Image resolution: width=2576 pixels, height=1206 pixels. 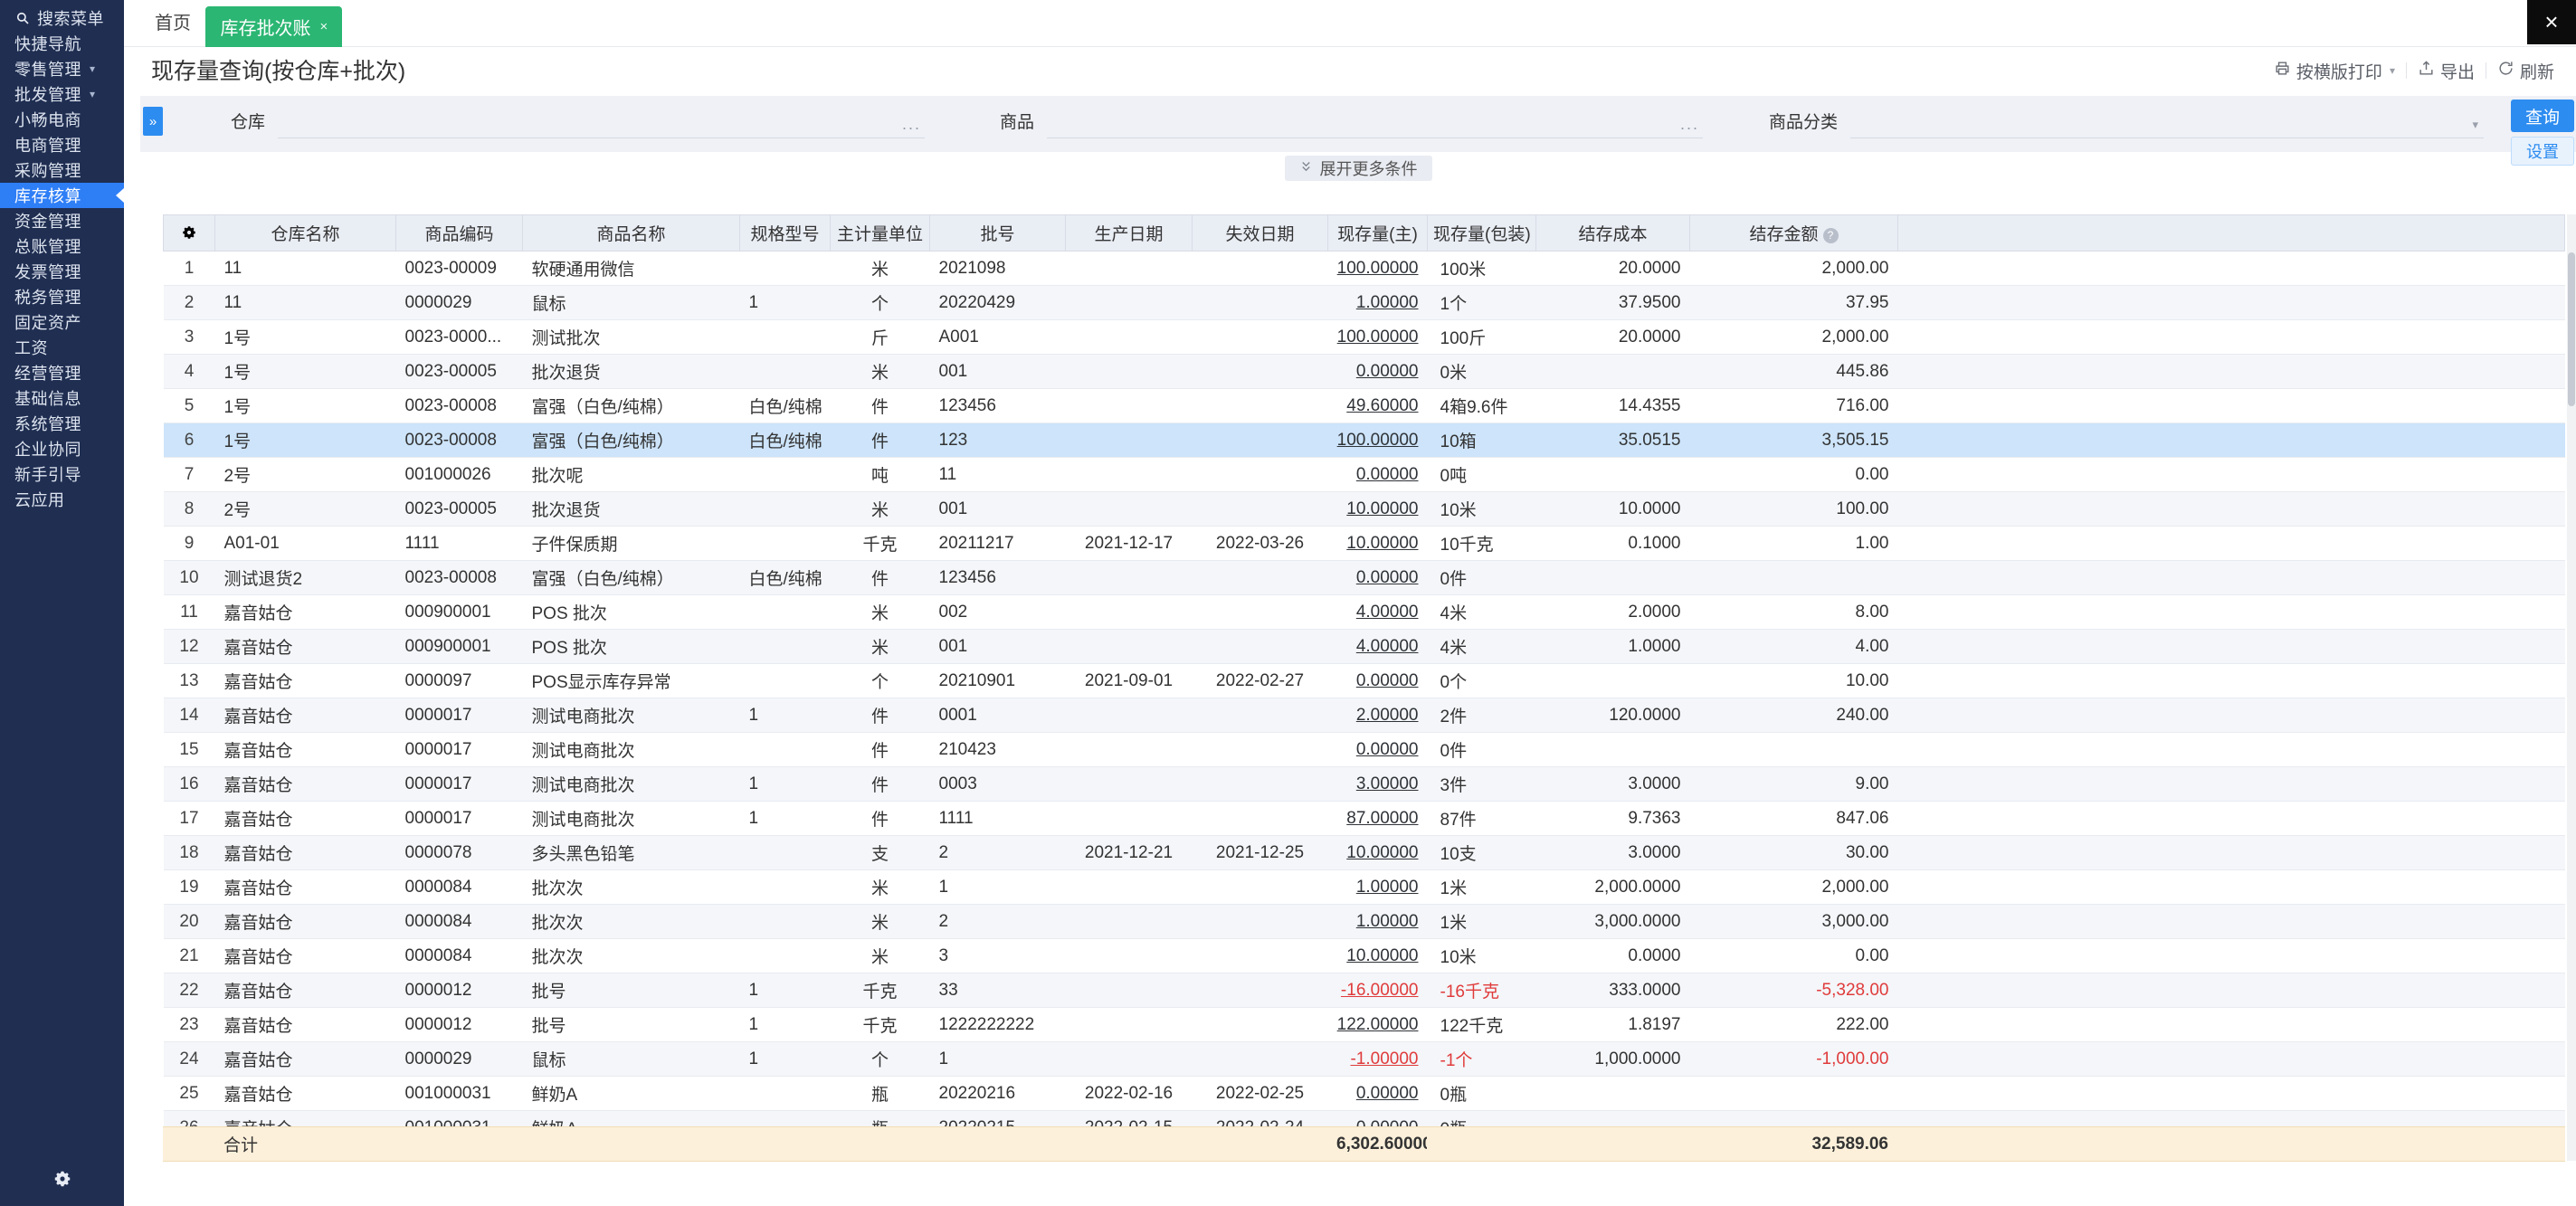 What do you see at coordinates (2572, 687) in the screenshot?
I see `vertical-scrollbar` at bounding box center [2572, 687].